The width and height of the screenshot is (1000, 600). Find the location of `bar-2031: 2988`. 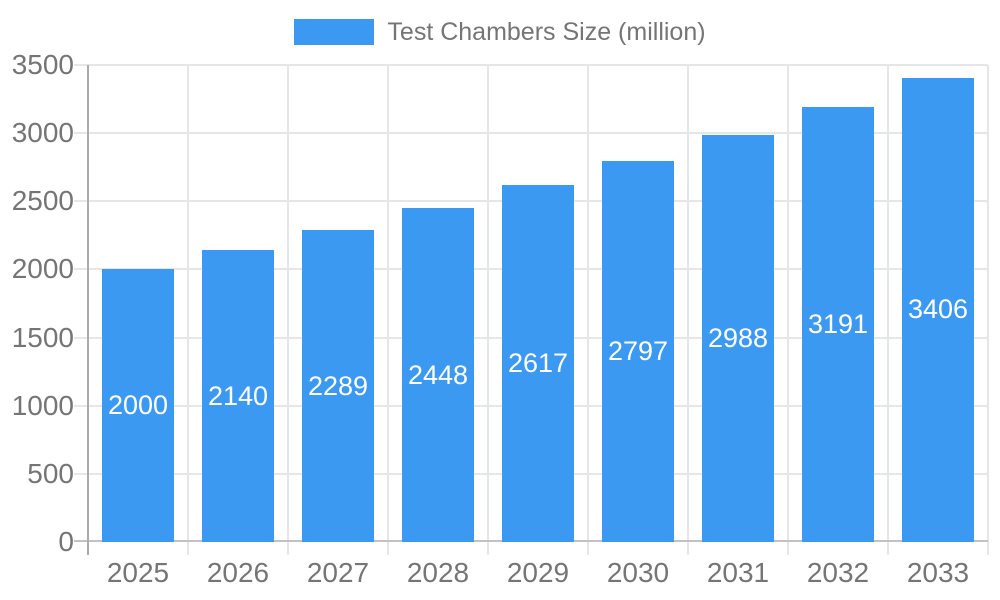

bar-2031: 2988 is located at coordinates (738, 338).